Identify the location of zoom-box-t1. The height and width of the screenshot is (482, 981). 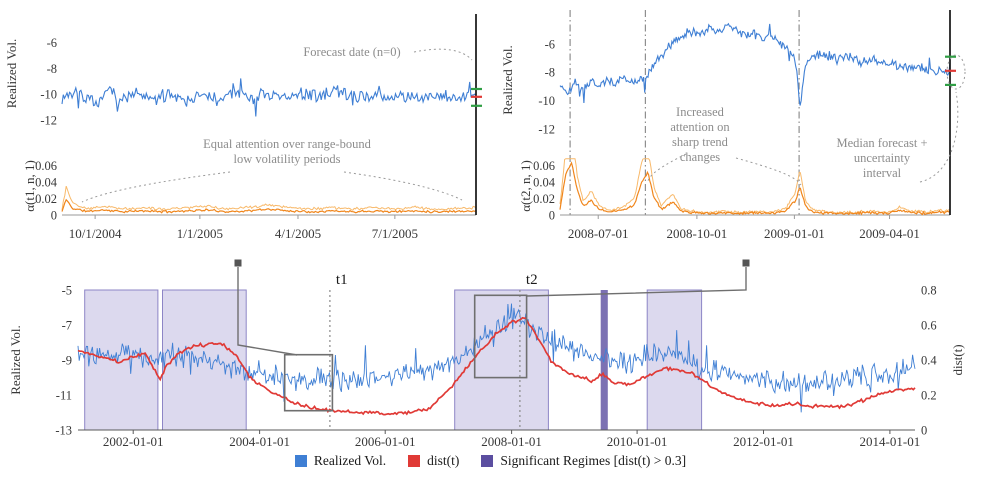
(308, 382).